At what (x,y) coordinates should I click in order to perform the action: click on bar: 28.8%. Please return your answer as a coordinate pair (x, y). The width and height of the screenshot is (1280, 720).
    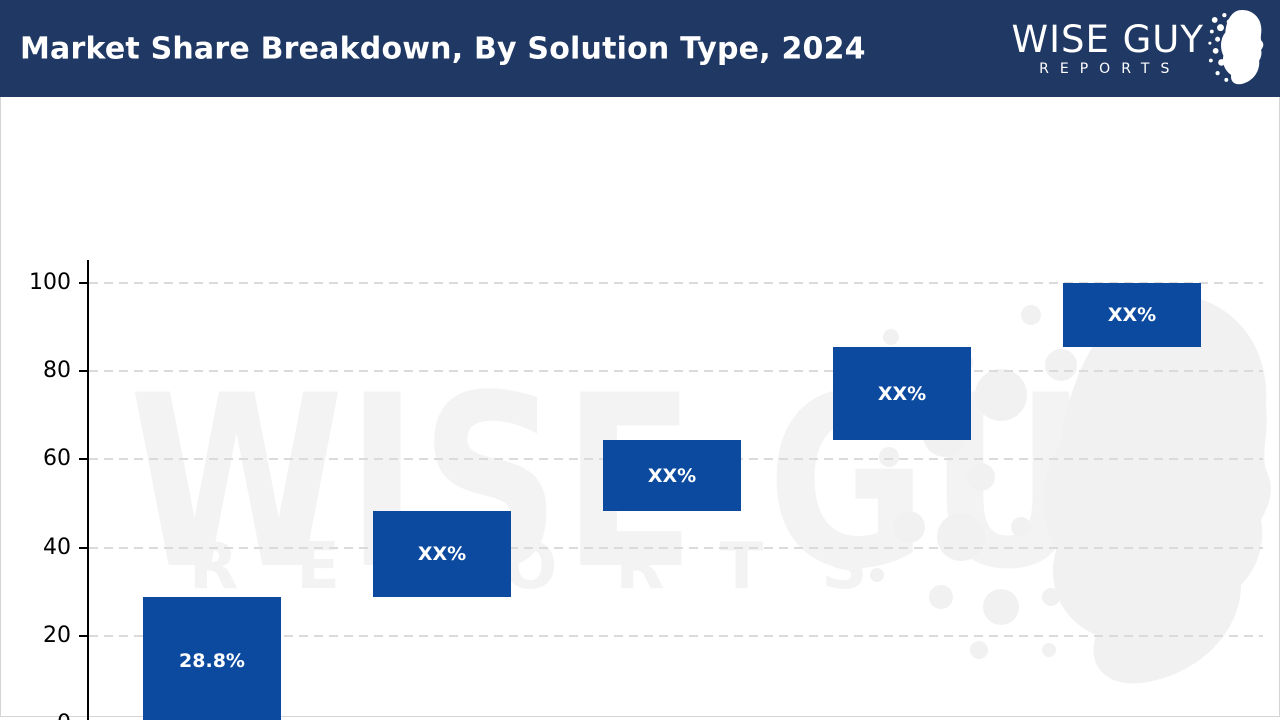
    Looking at the image, I should click on (212, 658).